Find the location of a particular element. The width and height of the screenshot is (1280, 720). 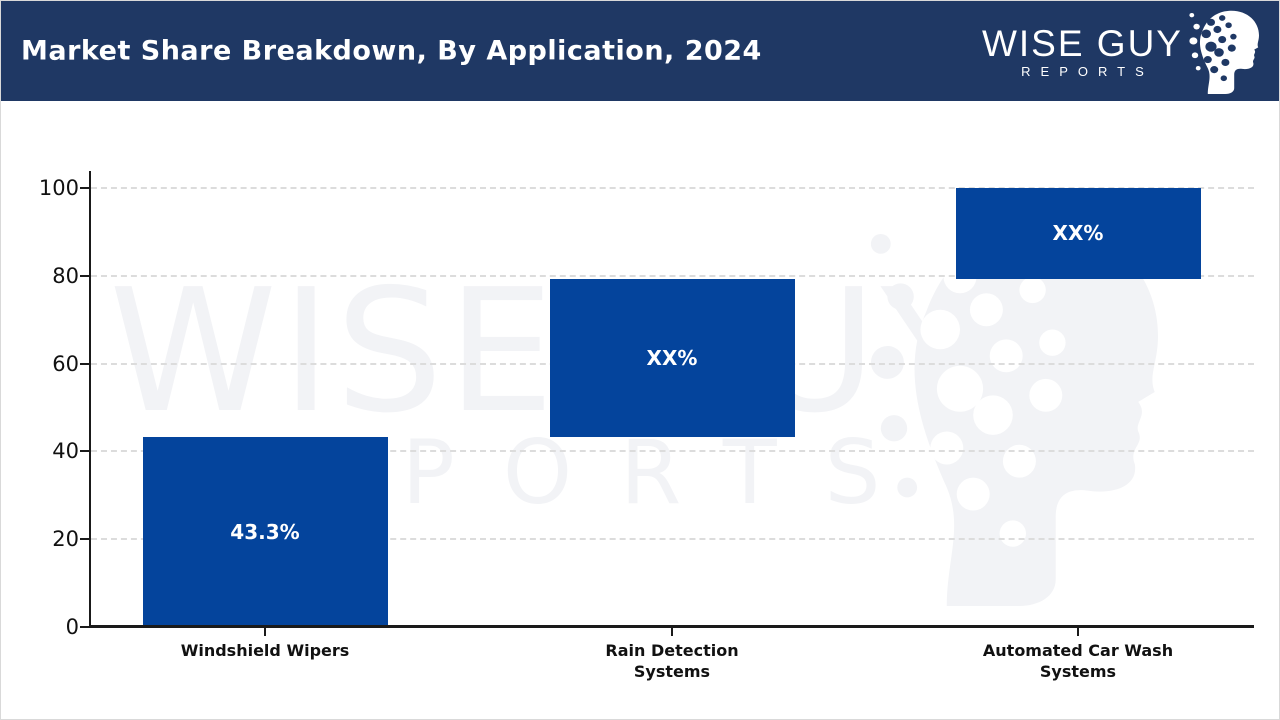

x-category-label-2: Automated Car Wash Systems is located at coordinates (1078, 661).